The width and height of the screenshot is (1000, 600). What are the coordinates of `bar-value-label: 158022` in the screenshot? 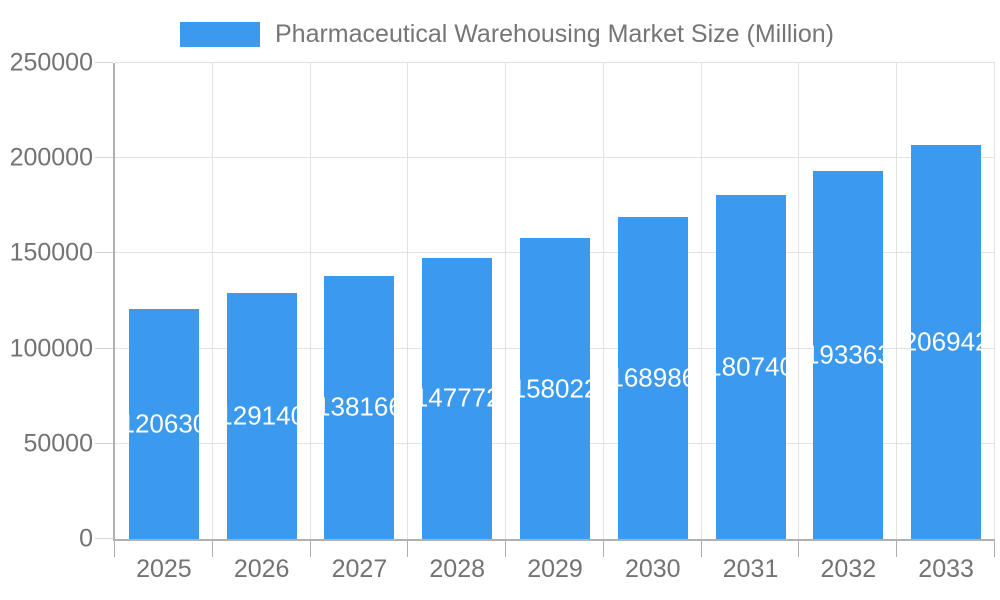 It's located at (555, 388).